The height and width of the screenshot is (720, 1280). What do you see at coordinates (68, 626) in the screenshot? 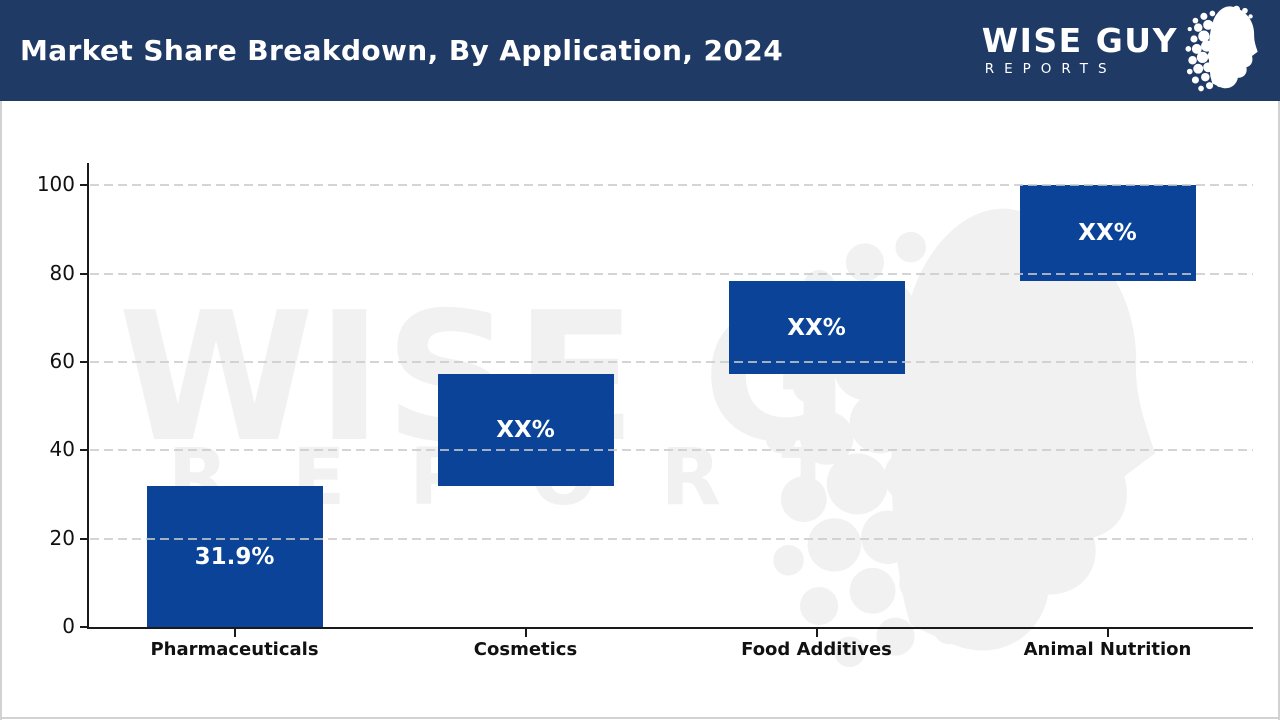
I see `y-tick-label: 0` at bounding box center [68, 626].